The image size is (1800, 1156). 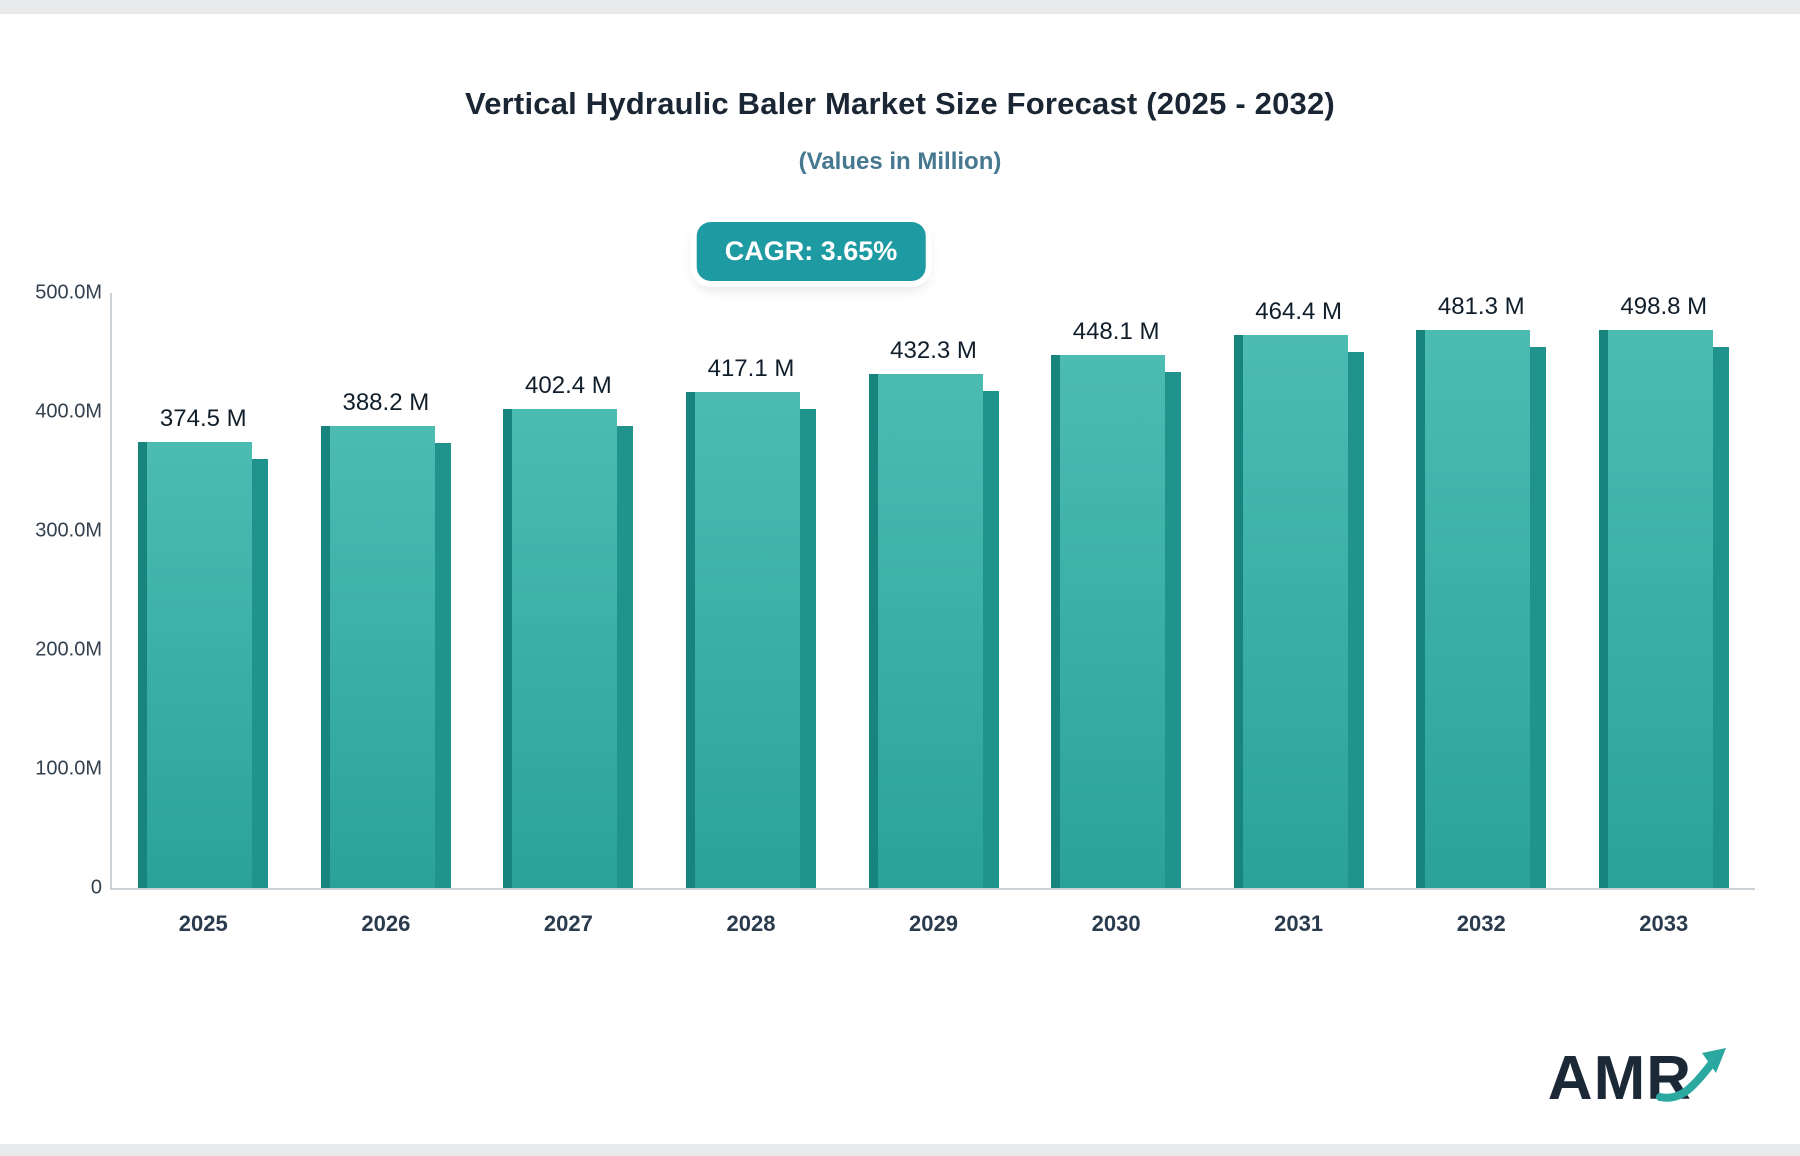 What do you see at coordinates (68, 411) in the screenshot?
I see `y-tick-label: 400.0M` at bounding box center [68, 411].